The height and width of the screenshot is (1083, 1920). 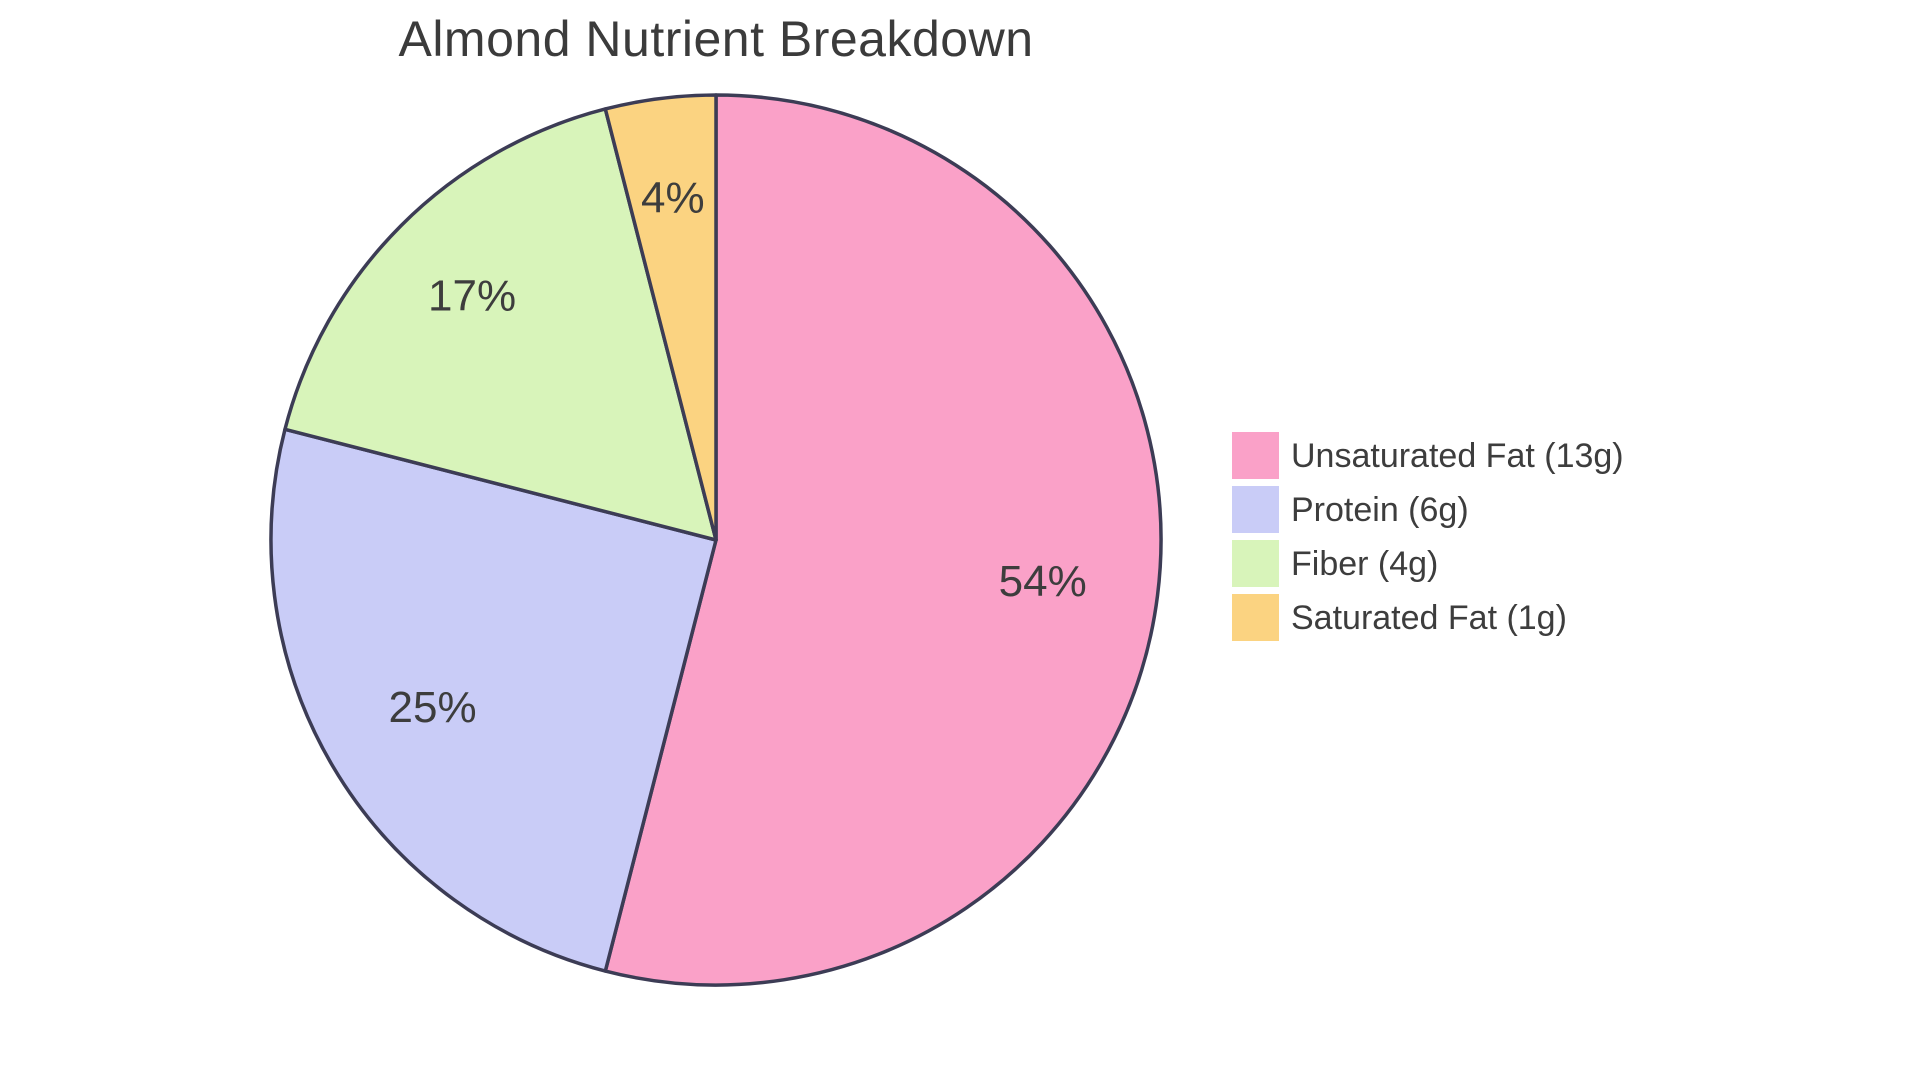 What do you see at coordinates (716, 39) in the screenshot?
I see `chart-title: Almond Nutrient Breakdown` at bounding box center [716, 39].